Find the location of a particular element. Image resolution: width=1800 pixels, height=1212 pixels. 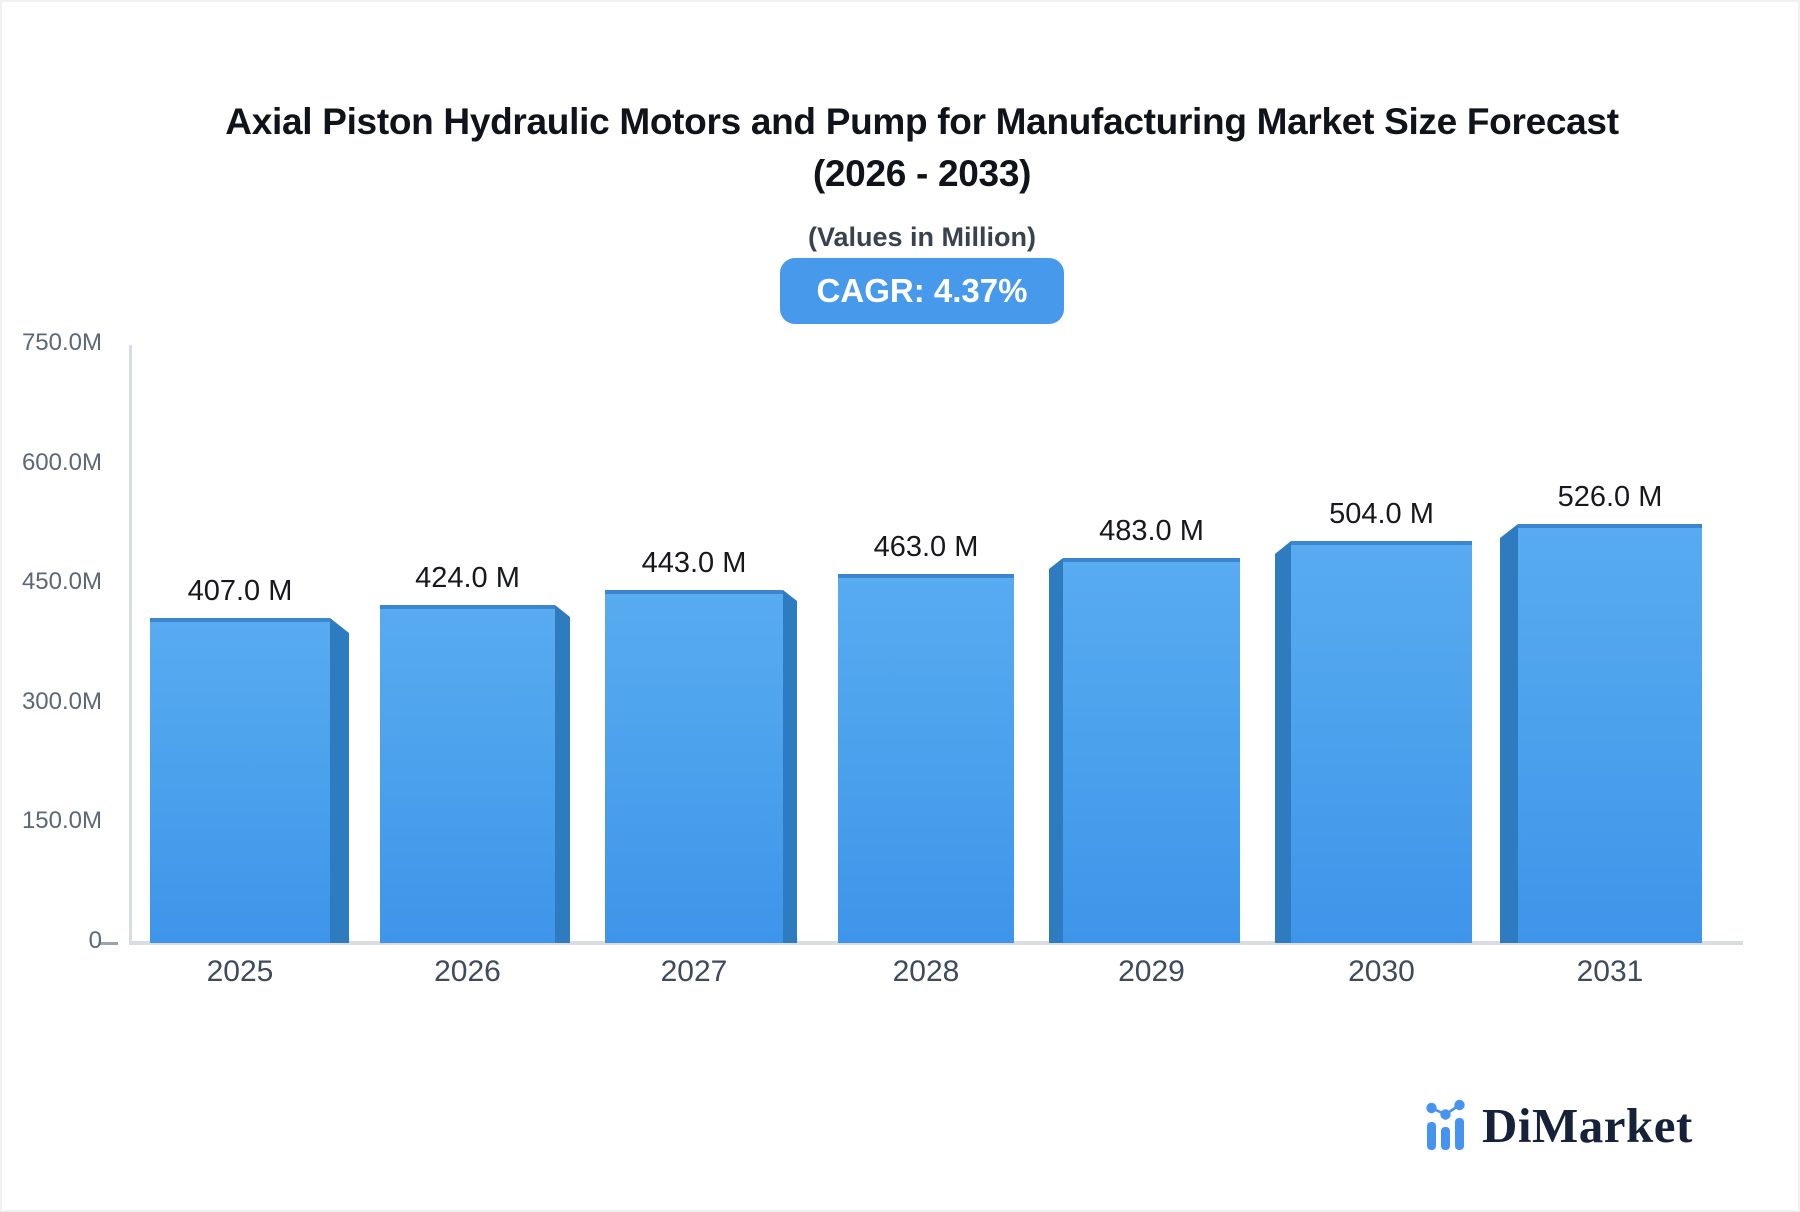

y-axis-label: 150.0M is located at coordinates (61, 821).